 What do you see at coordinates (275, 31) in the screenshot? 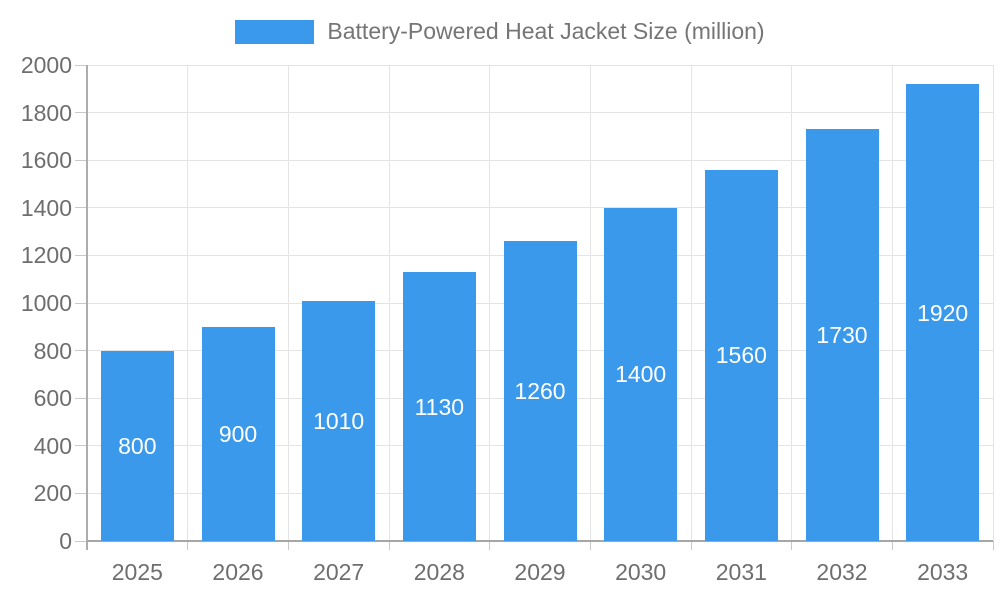
I see `legend-swatch` at bounding box center [275, 31].